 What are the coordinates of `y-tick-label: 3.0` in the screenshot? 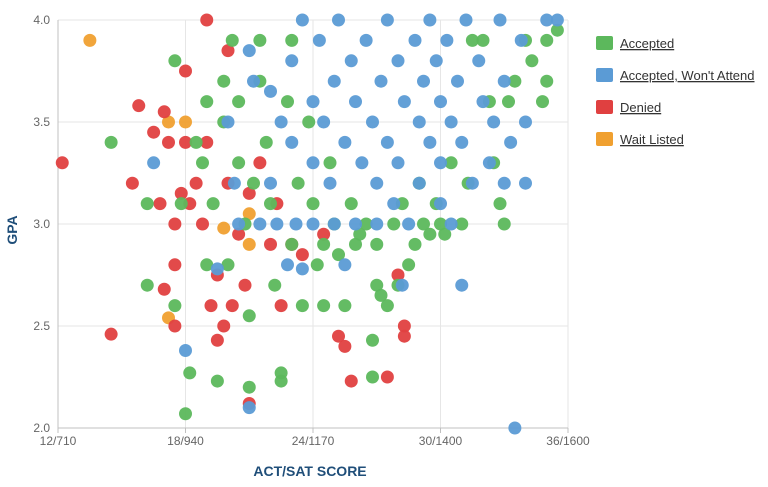 It's located at (41, 224).